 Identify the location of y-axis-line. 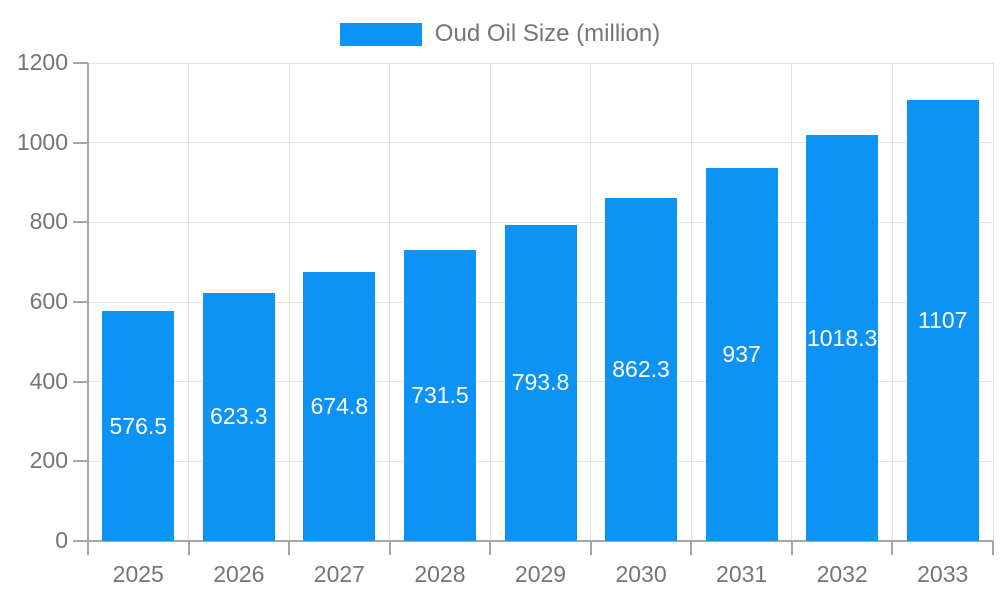
(88, 302).